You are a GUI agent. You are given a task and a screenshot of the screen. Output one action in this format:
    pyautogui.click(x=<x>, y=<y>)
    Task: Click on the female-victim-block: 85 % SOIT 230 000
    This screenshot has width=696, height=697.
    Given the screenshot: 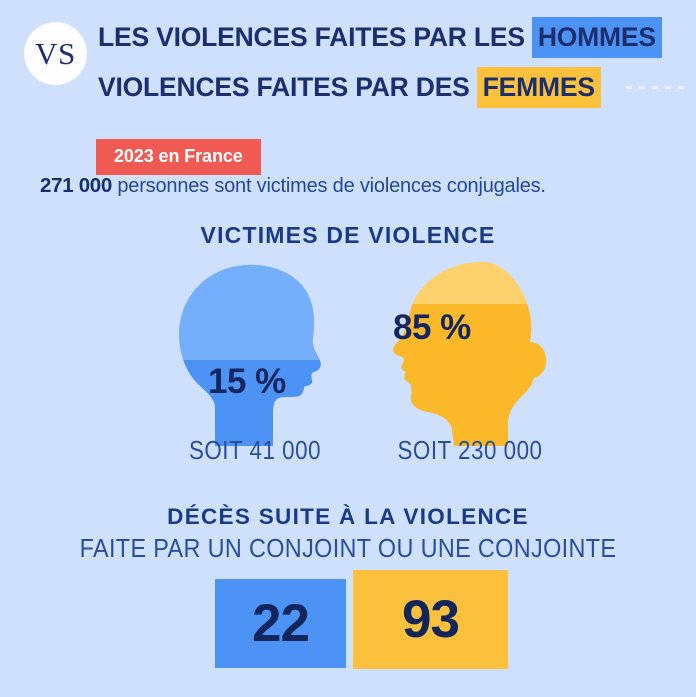 What is the action you would take?
    pyautogui.click(x=470, y=360)
    